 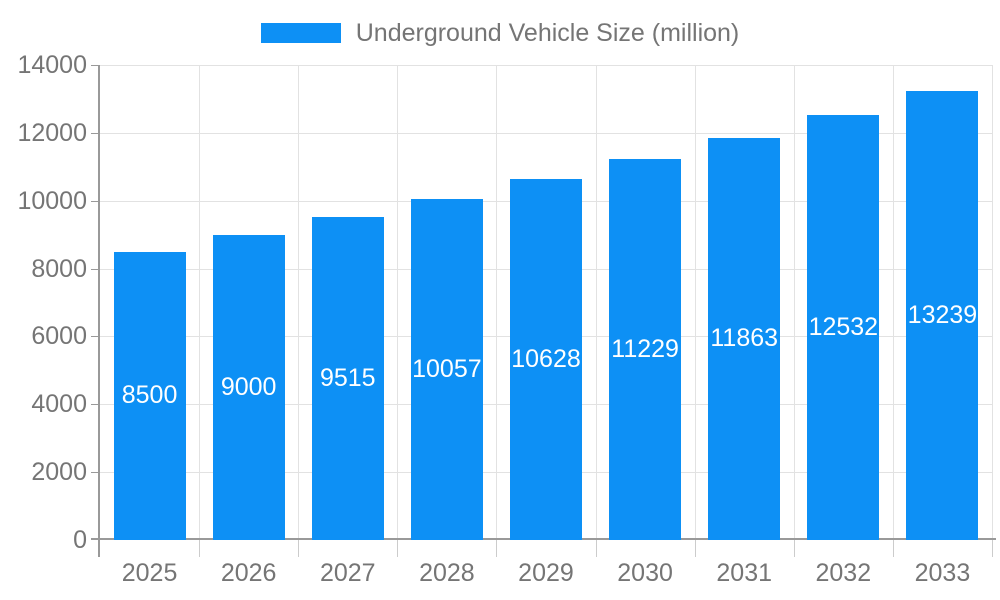 I want to click on bar-value-label: 9000, so click(x=248, y=386).